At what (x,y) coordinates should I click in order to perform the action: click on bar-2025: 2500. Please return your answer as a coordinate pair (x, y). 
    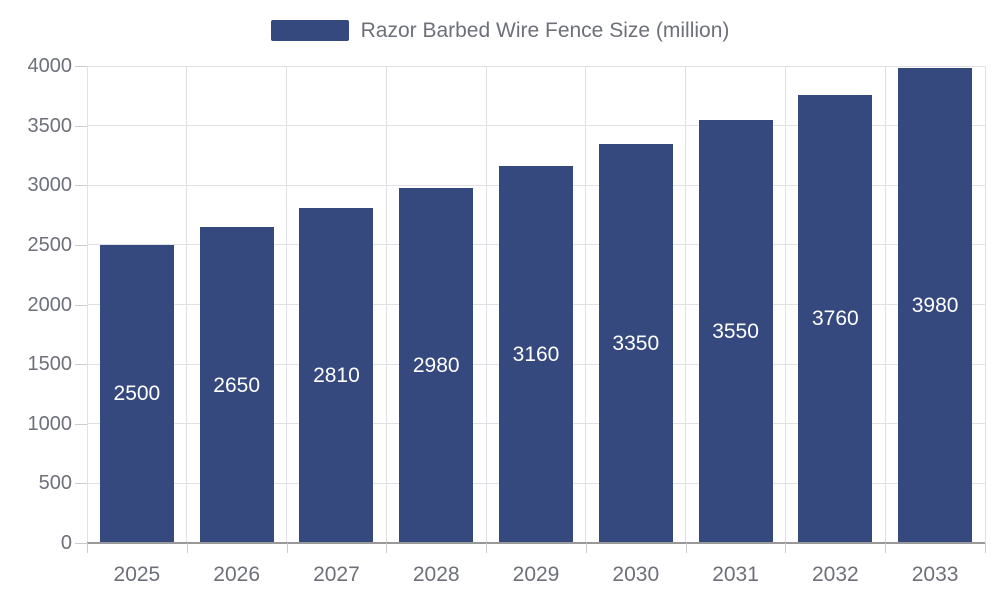
    Looking at the image, I should click on (136, 393).